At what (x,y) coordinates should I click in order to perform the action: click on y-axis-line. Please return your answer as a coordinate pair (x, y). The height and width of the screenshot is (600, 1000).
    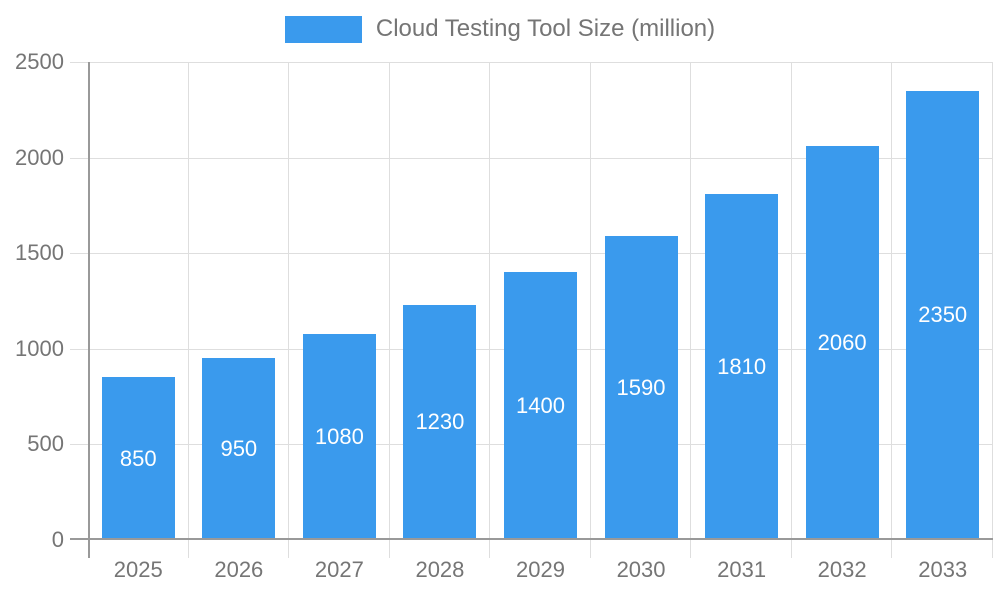
    Looking at the image, I should click on (89, 310).